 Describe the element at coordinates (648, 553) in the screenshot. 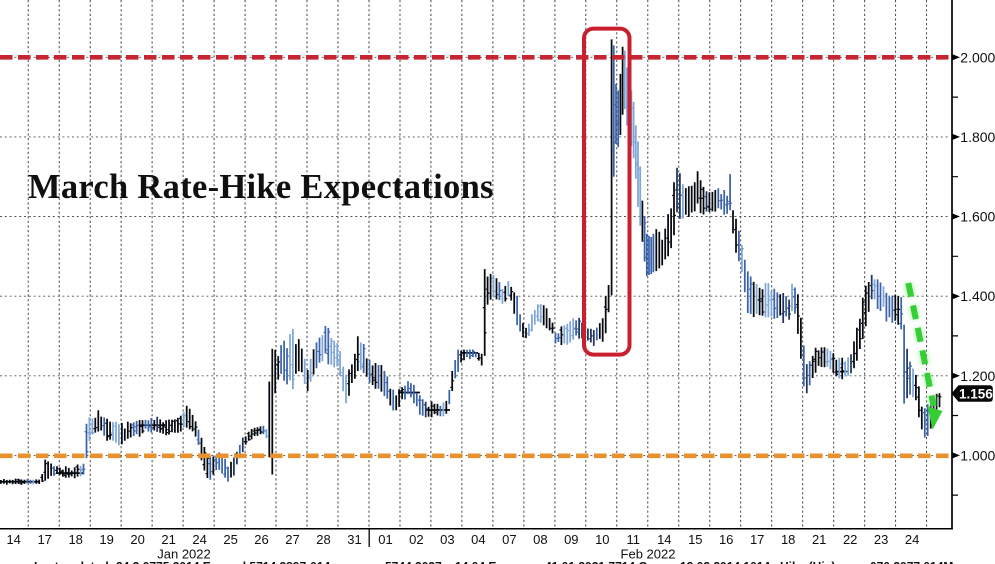

I see `svg-text: Feb 2022` at that location.